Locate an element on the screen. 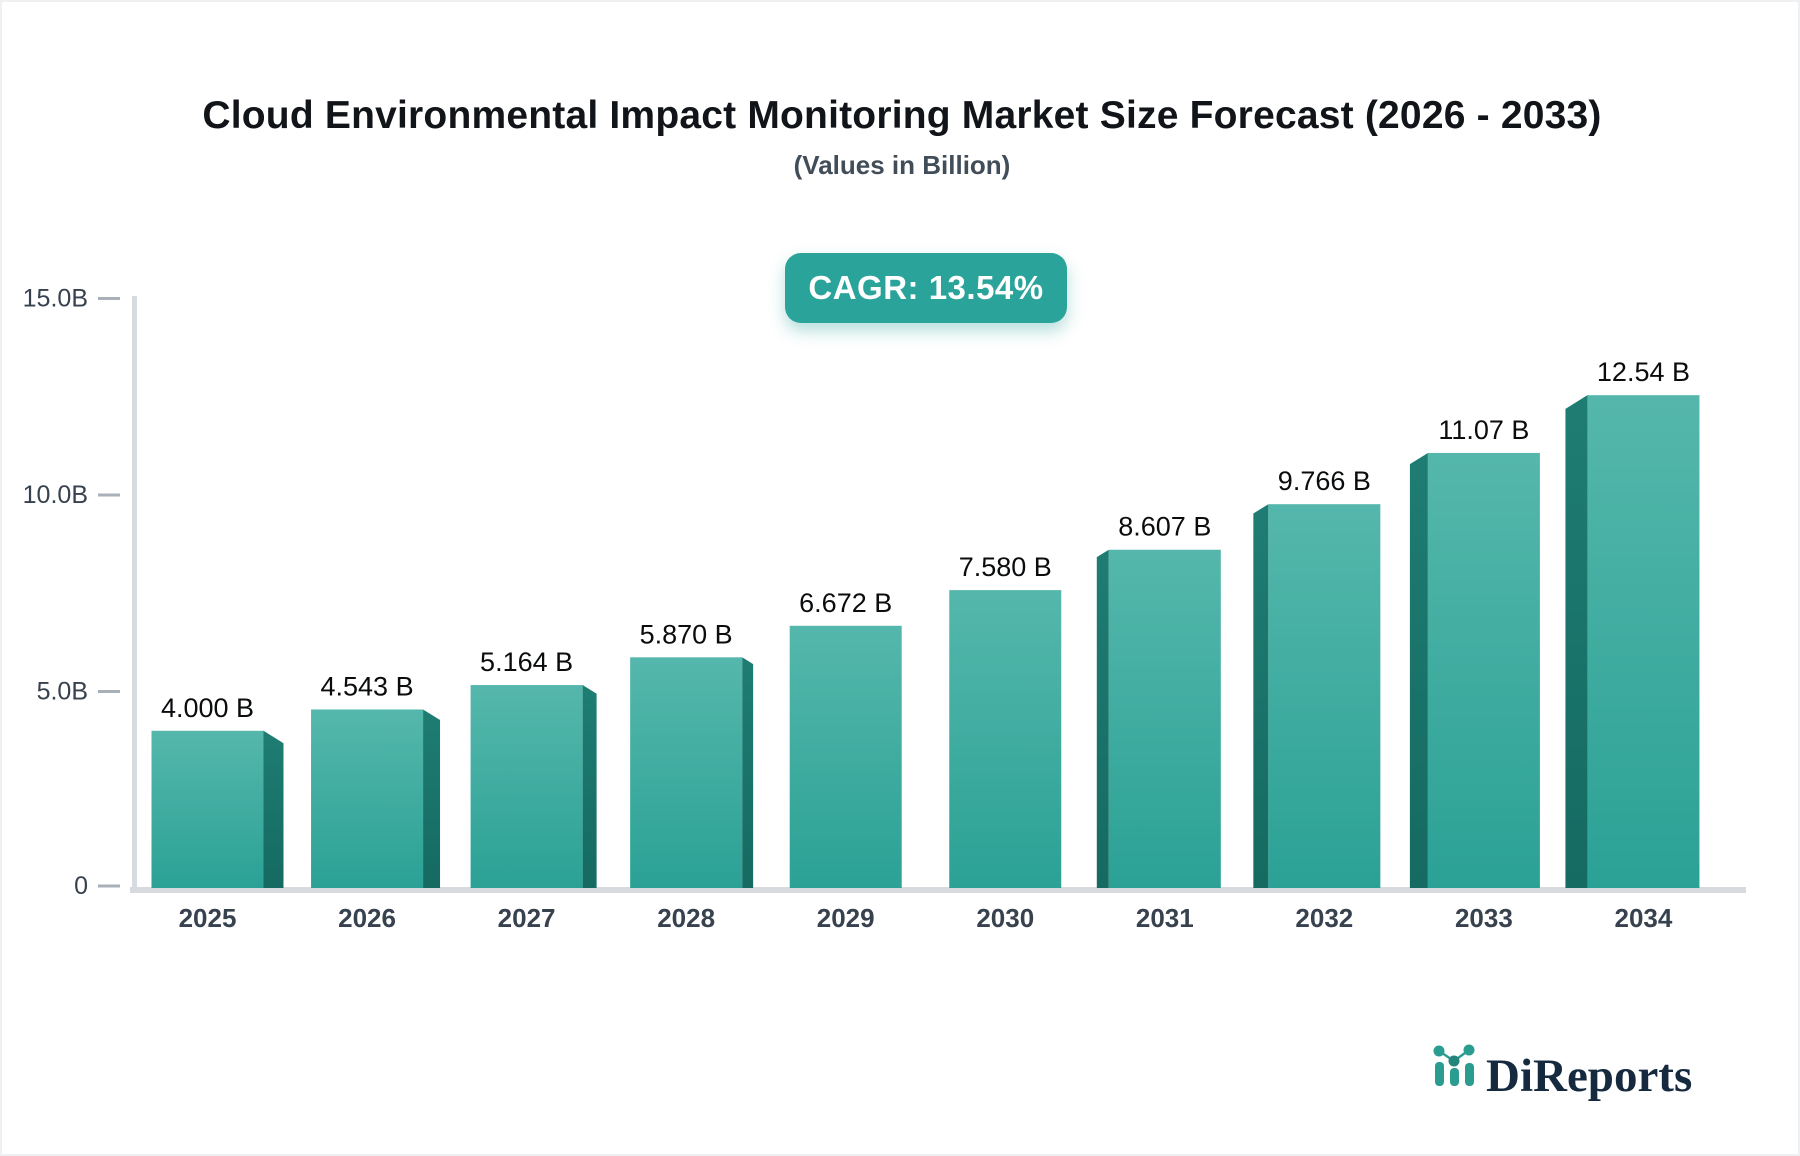 The width and height of the screenshot is (1800, 1156). cagr-badge-label: CAGR: 13.54% is located at coordinates (926, 287).